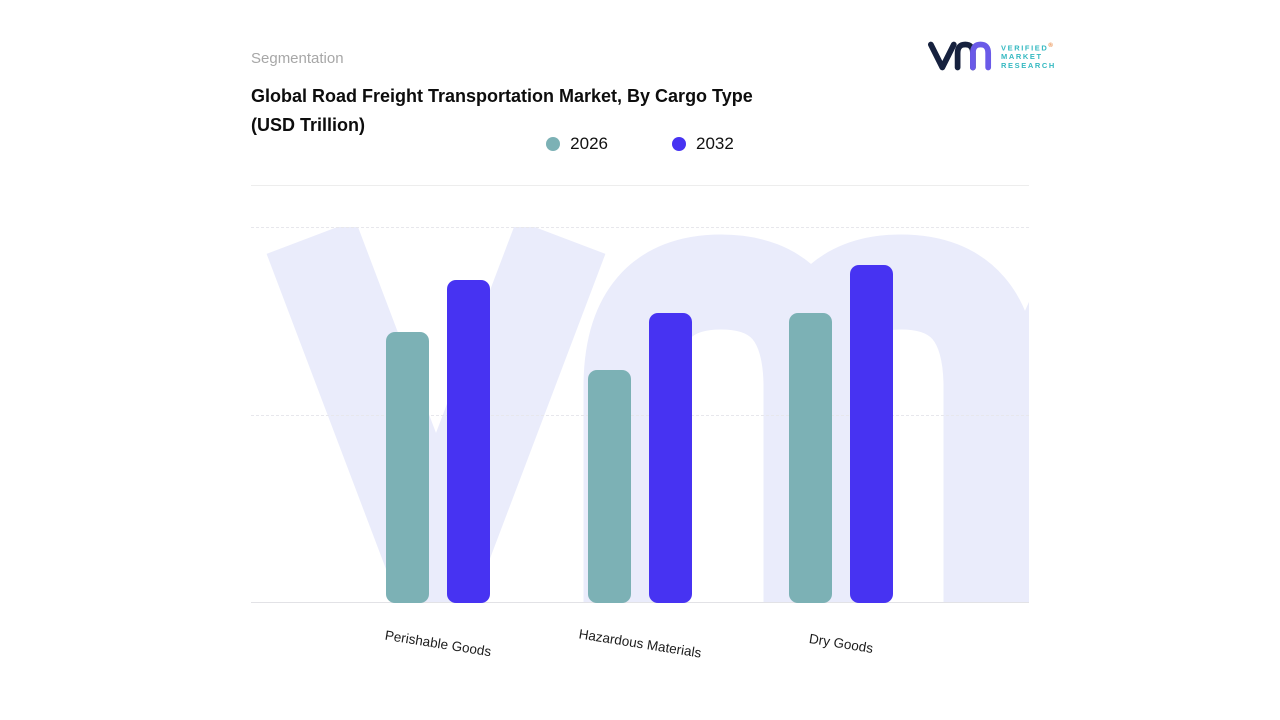 This screenshot has height=720, width=1280. Describe the element at coordinates (438, 643) in the screenshot. I see `x-axis-label: Perishable Goods` at that location.